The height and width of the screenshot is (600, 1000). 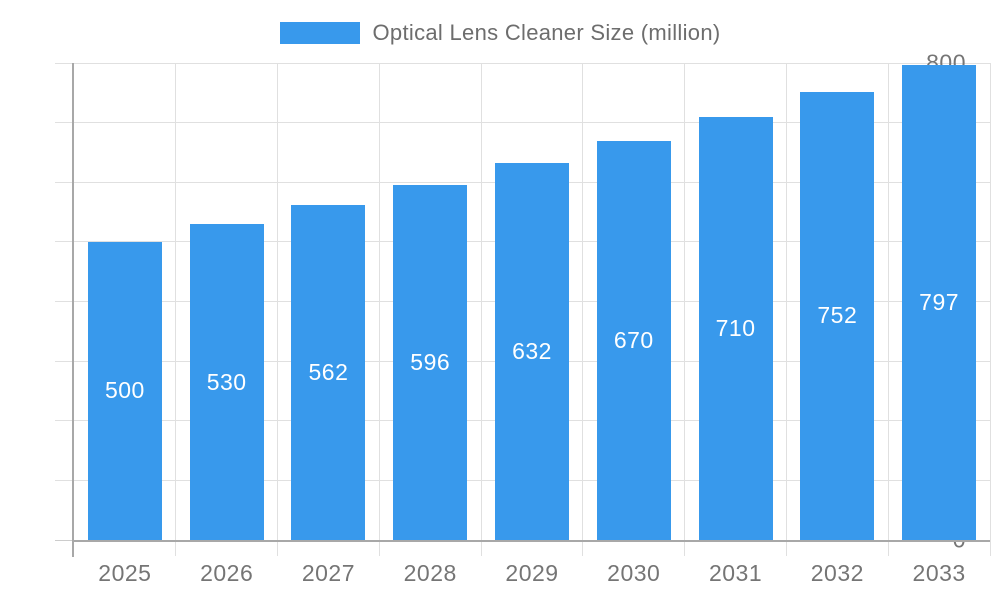 I want to click on bar-value-label: 752, so click(x=837, y=315).